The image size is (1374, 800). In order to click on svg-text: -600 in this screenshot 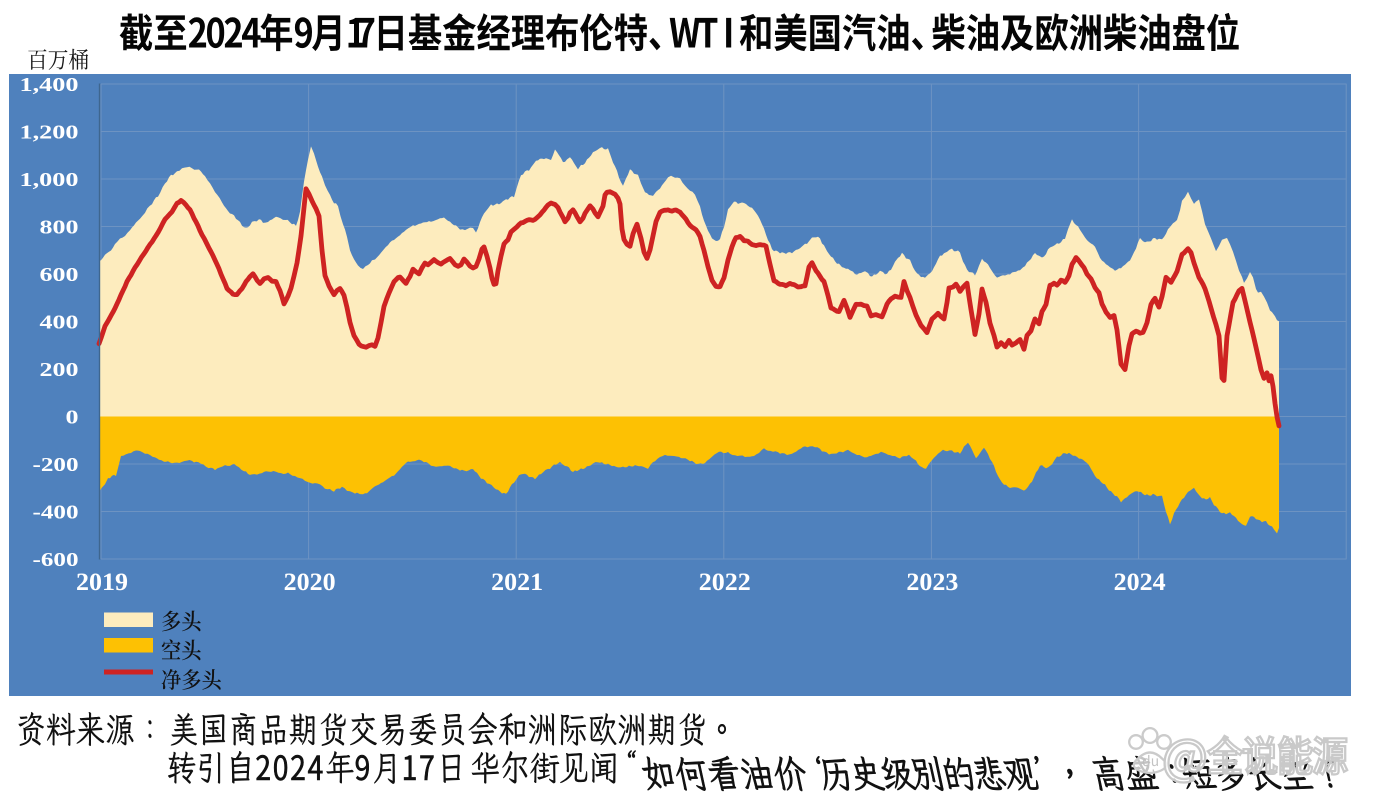, I will do `click(56, 560)`.